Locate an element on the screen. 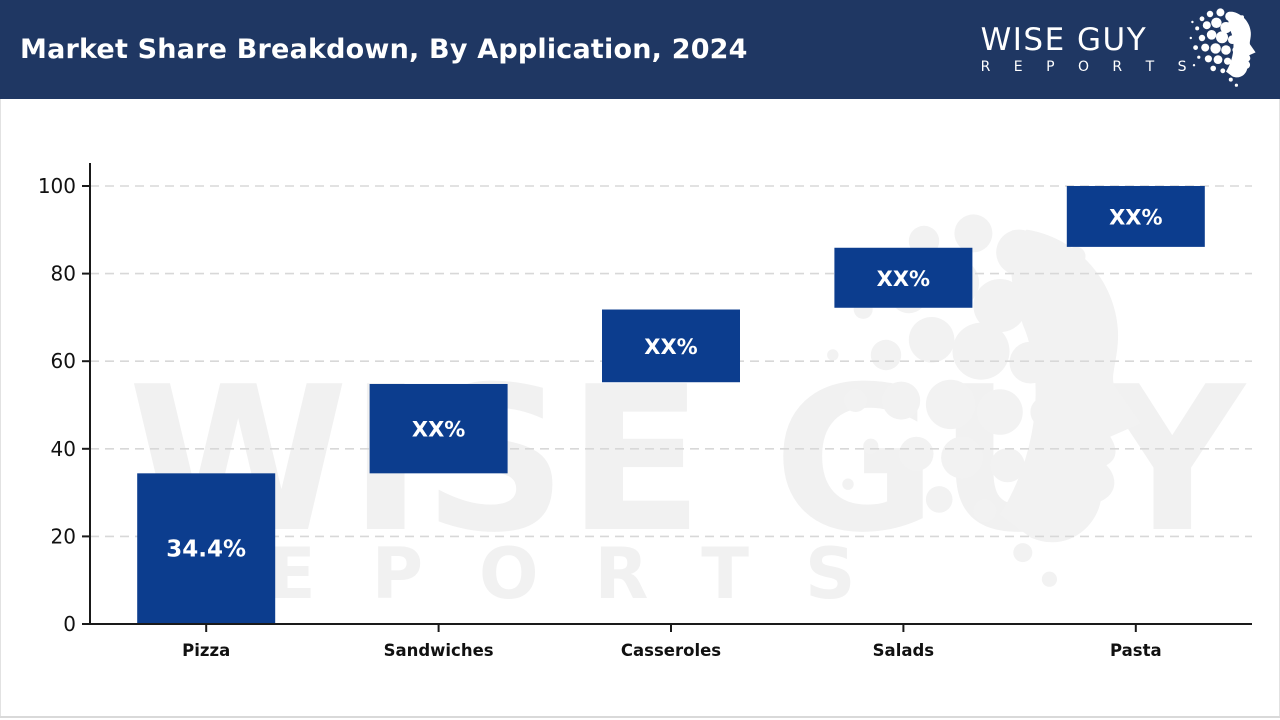 The width and height of the screenshot is (1280, 720). bar-label-pasta: XX% is located at coordinates (1135, 217).